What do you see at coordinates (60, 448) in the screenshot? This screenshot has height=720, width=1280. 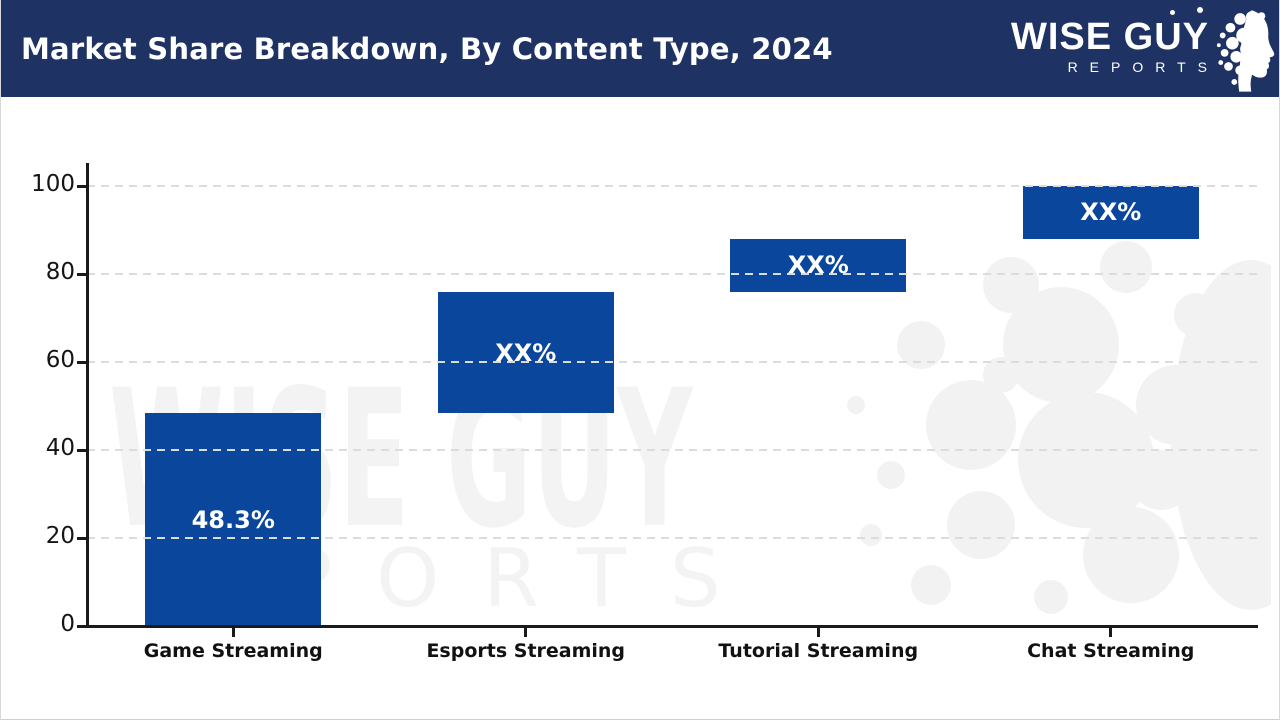 I see `y-tick-label: 40` at bounding box center [60, 448].